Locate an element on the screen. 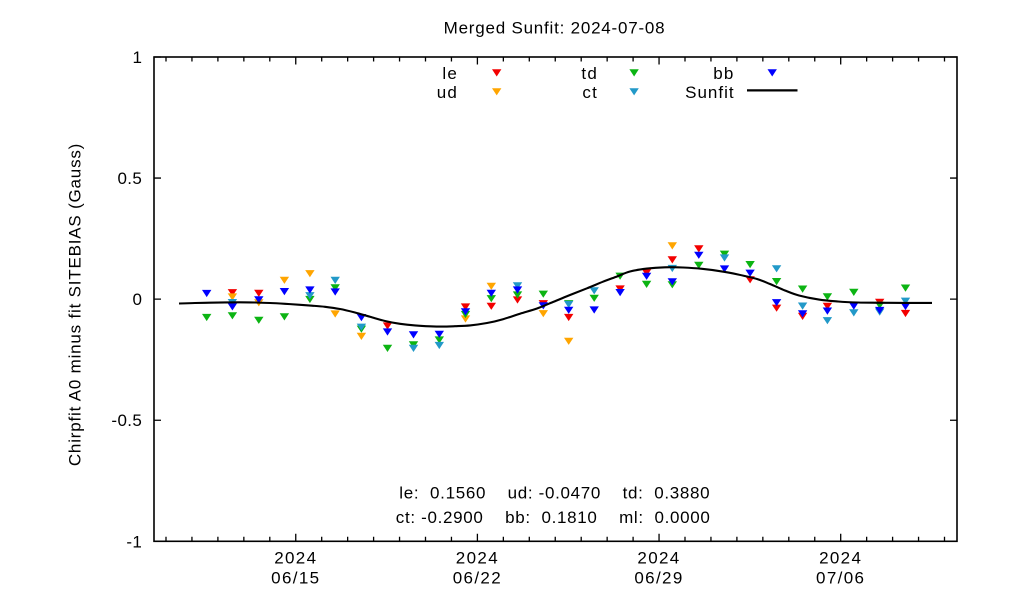  svg-text: 07/06 is located at coordinates (840, 578).